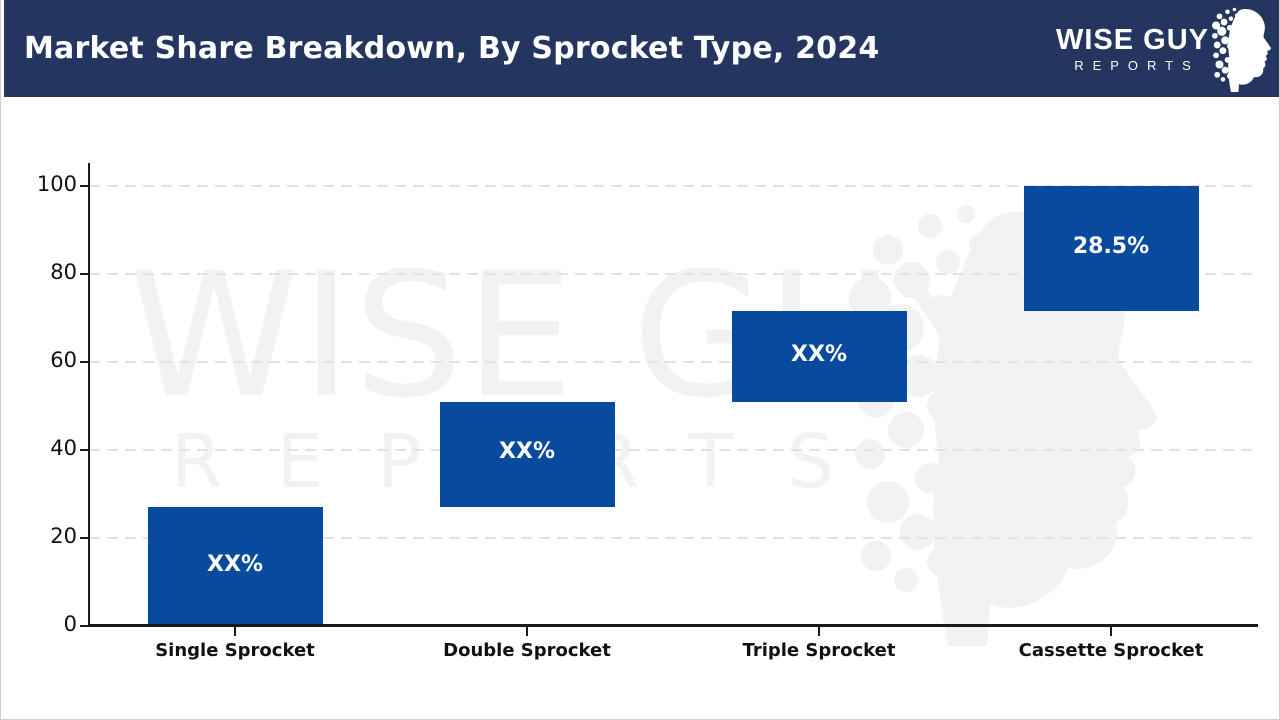 This screenshot has height=720, width=1280. What do you see at coordinates (63, 536) in the screenshot?
I see `y-tick-label-20: 20` at bounding box center [63, 536].